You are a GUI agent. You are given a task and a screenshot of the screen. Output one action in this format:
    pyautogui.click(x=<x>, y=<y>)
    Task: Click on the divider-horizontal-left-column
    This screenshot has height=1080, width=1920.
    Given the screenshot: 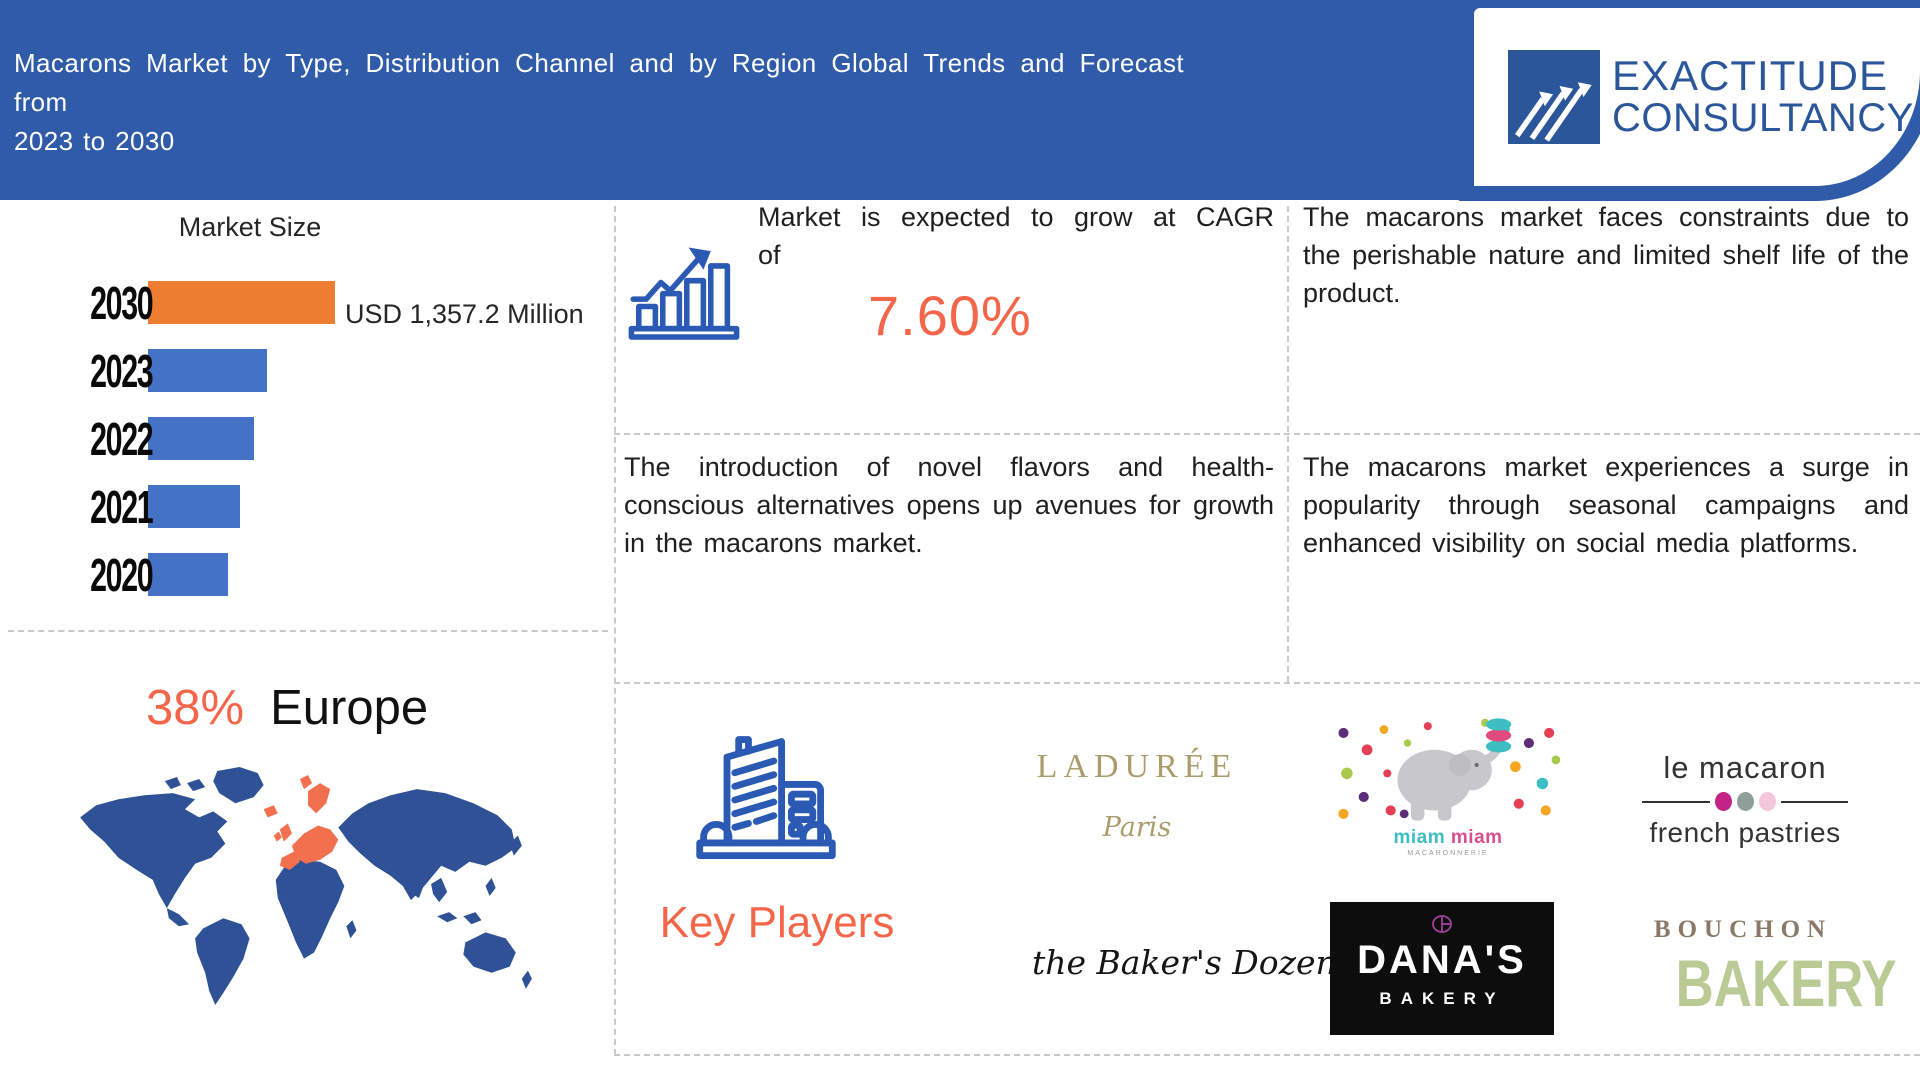 What is the action you would take?
    pyautogui.click(x=308, y=631)
    